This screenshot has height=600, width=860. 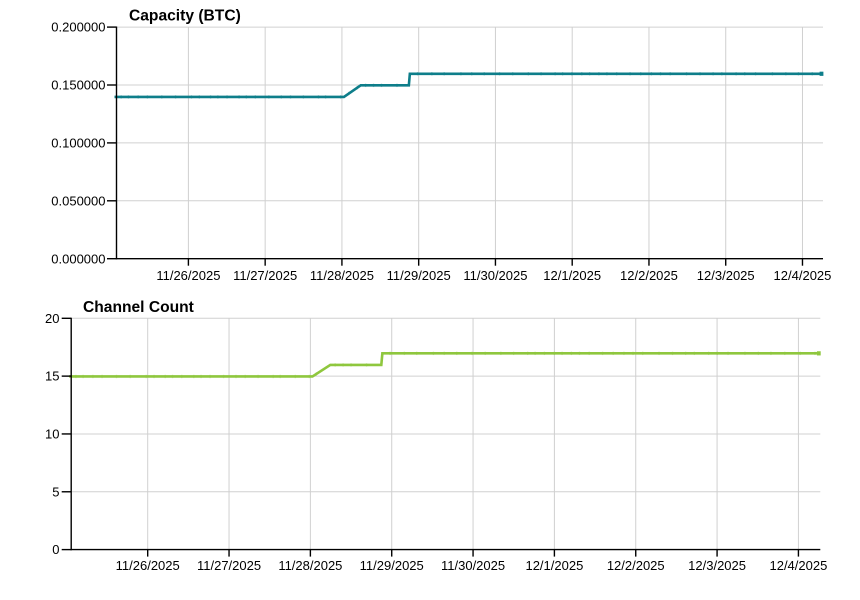 What do you see at coordinates (78, 85) in the screenshot?
I see `svg-text: 0.150000` at bounding box center [78, 85].